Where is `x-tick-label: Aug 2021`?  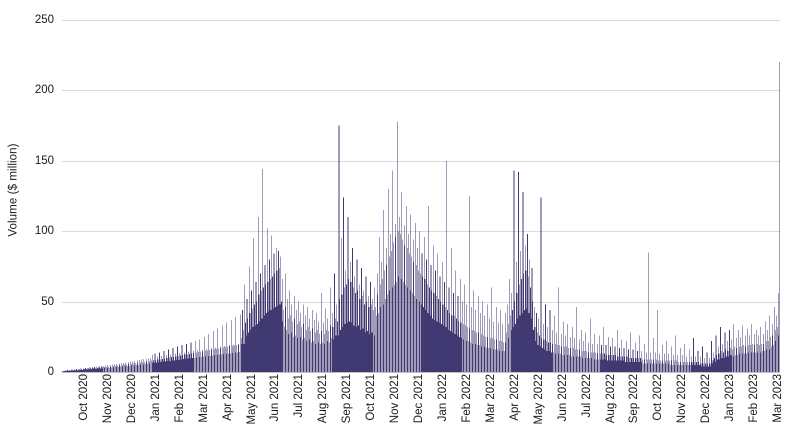
x-tick-label: Aug 2021 is located at coordinates (323, 399).